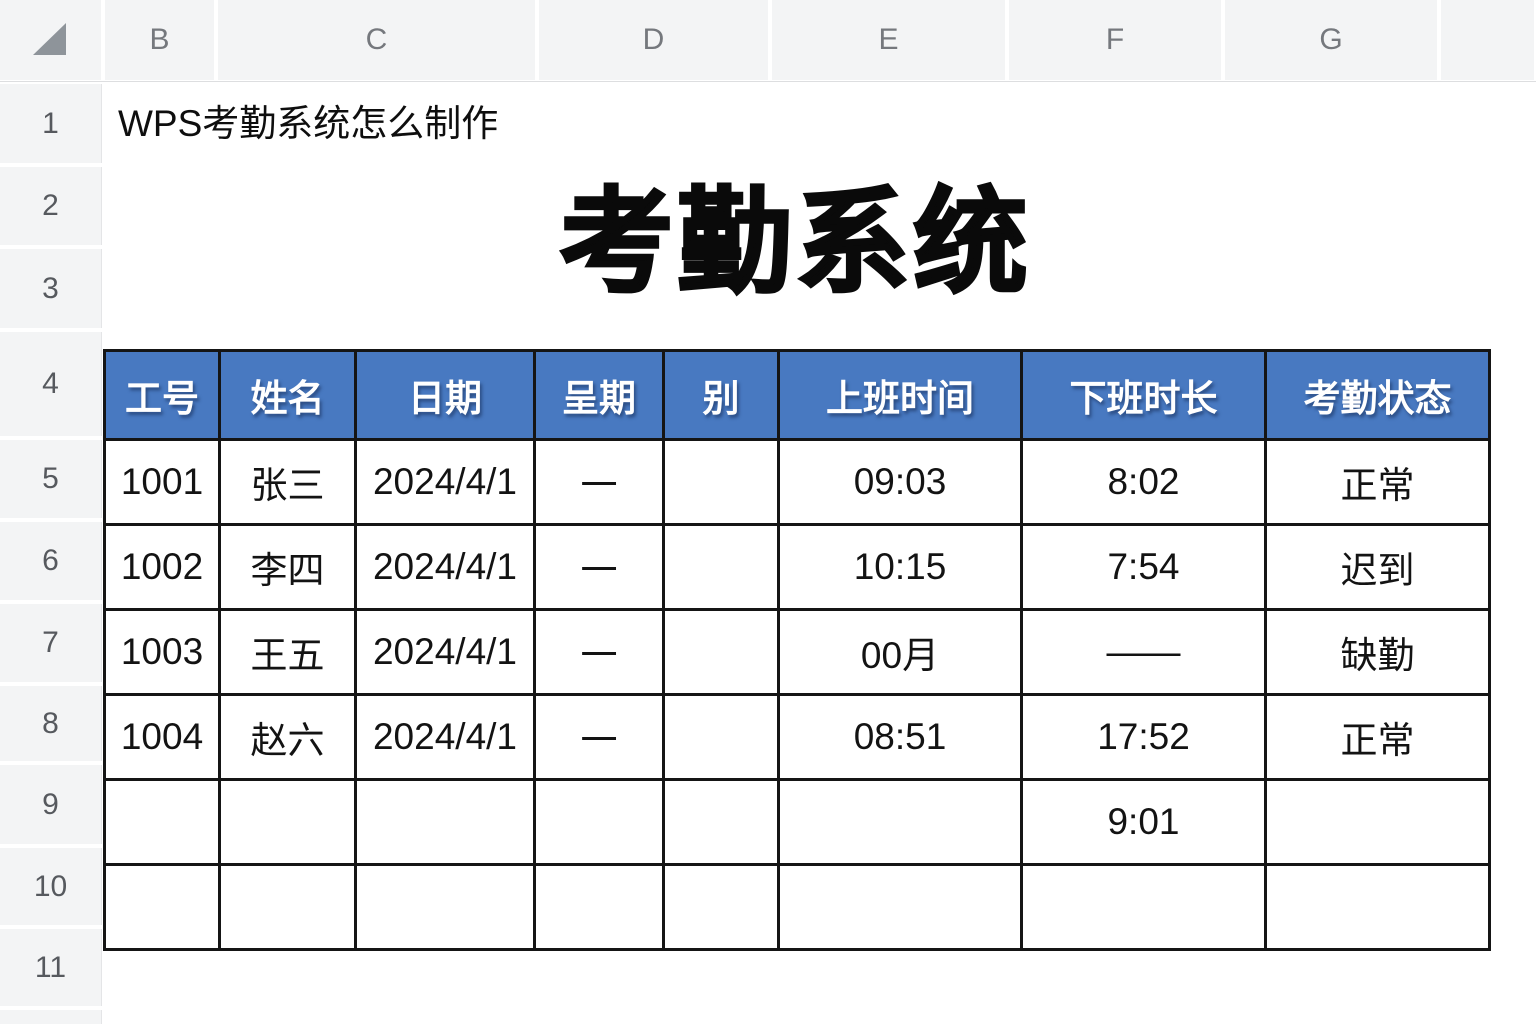  What do you see at coordinates (287, 482) in the screenshot?
I see `table-cell: 张三` at bounding box center [287, 482].